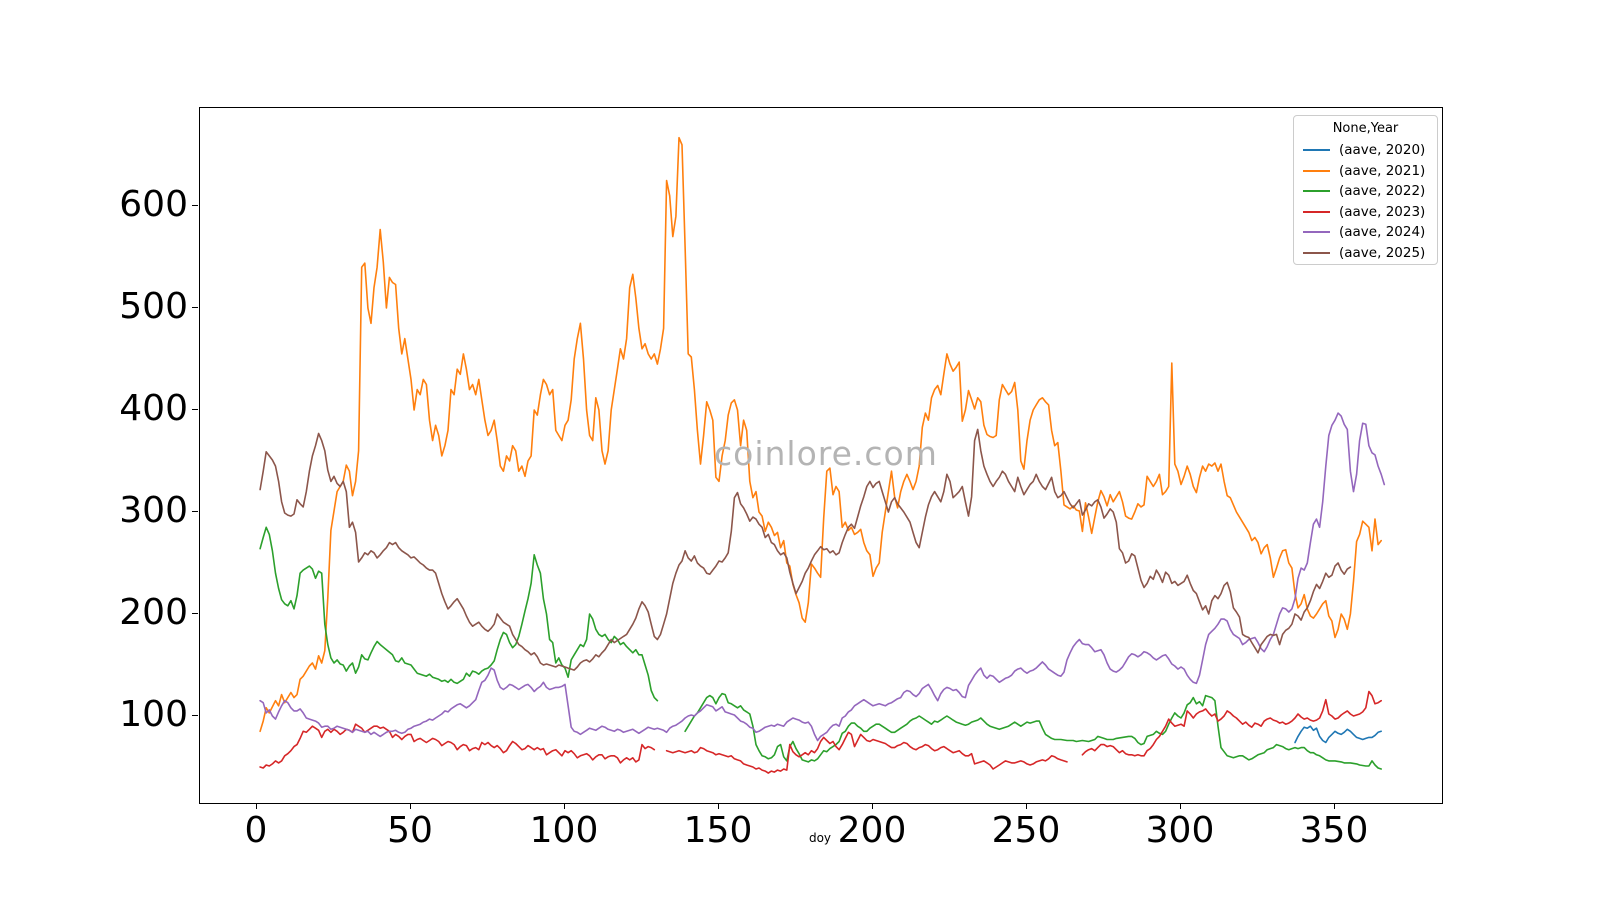 This screenshot has height=900, width=1600. I want to click on legend-item-aave-2025: (aave, 2025), so click(1365, 253).